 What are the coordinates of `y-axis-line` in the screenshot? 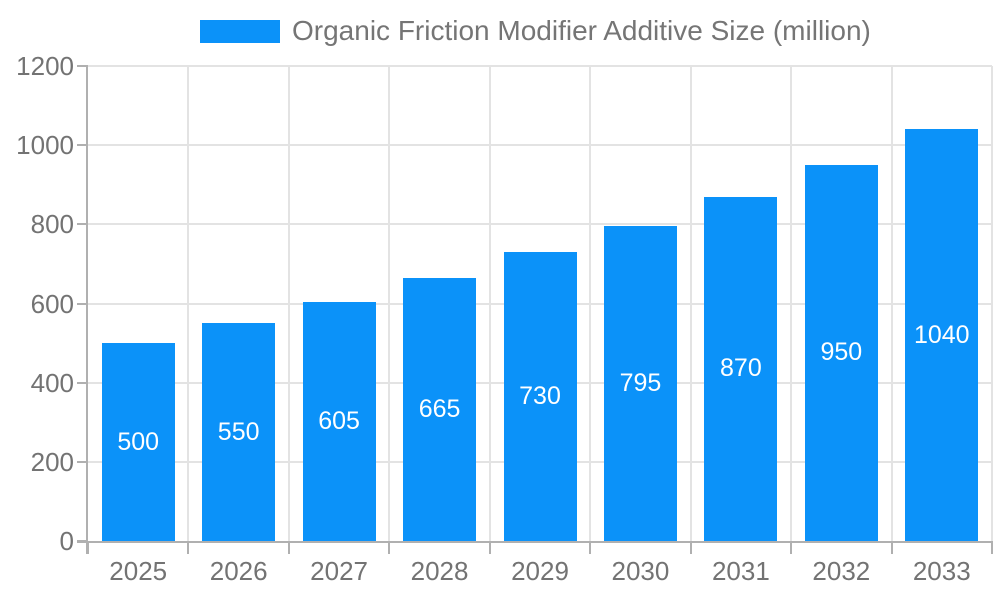 It's located at (87, 310).